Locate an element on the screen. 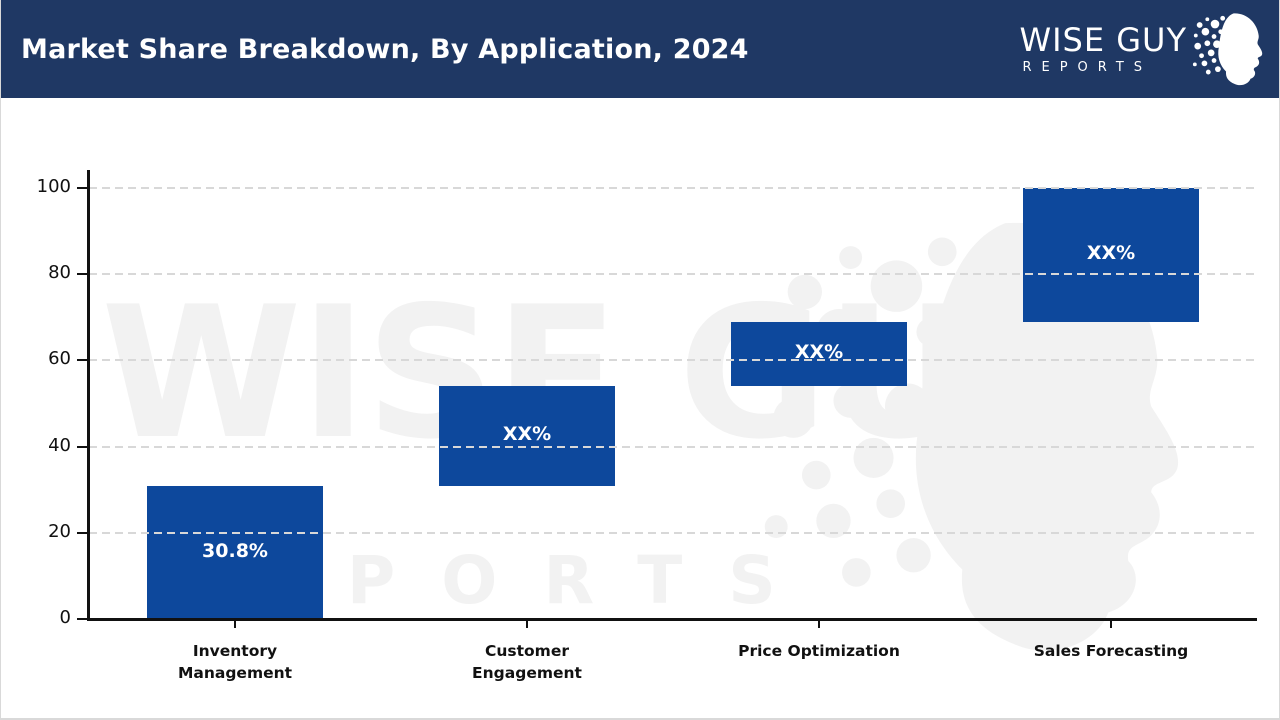 Image resolution: width=1280 pixels, height=720 pixels. wiseguy-logo: WISE GUY REPORTS is located at coordinates (1141, 49).